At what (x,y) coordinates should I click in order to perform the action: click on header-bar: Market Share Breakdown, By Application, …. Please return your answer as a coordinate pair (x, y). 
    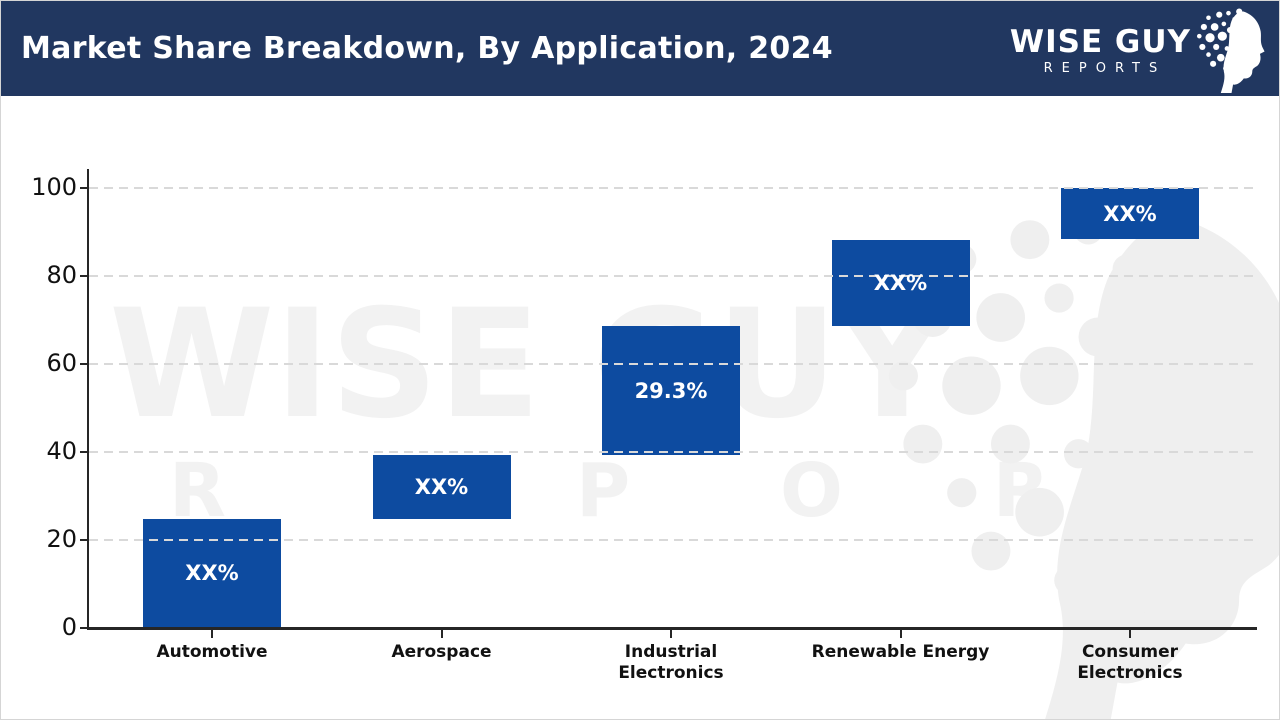
    Looking at the image, I should click on (640, 48).